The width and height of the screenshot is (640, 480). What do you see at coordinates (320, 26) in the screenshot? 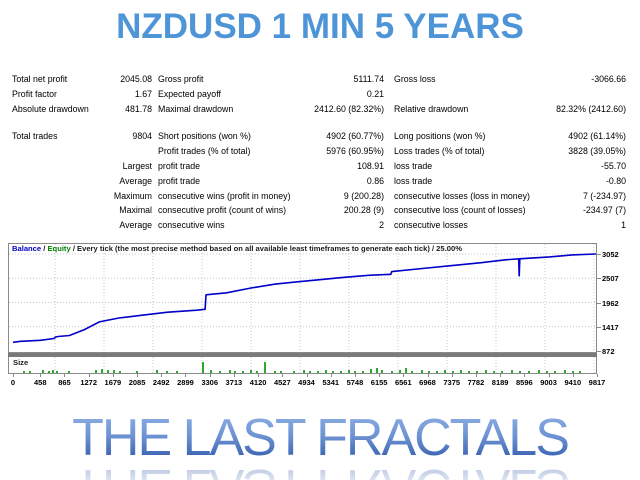
I see `page-title: NZDUSD 1 MIN 5 YEARS` at bounding box center [320, 26].